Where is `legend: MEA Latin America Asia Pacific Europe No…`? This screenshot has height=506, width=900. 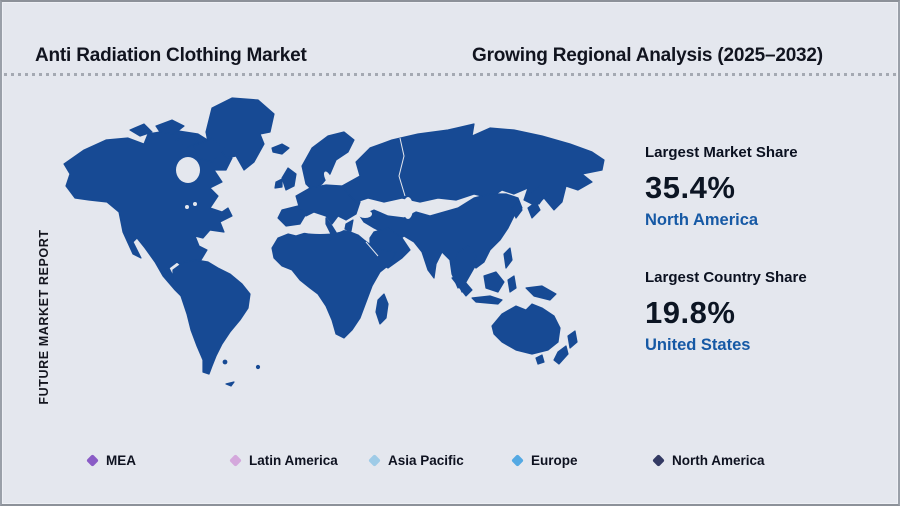 legend: MEA Latin America Asia Pacific Europe No… is located at coordinates (450, 460).